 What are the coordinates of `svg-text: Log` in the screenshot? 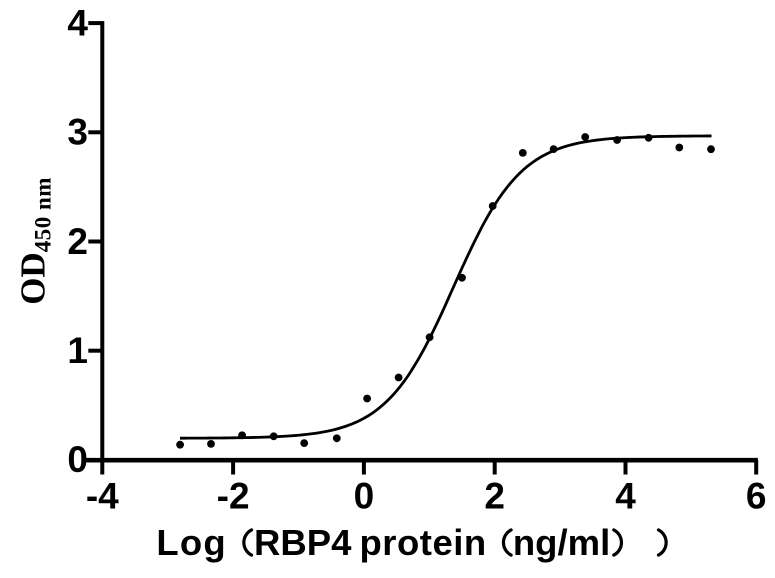 It's located at (191, 542).